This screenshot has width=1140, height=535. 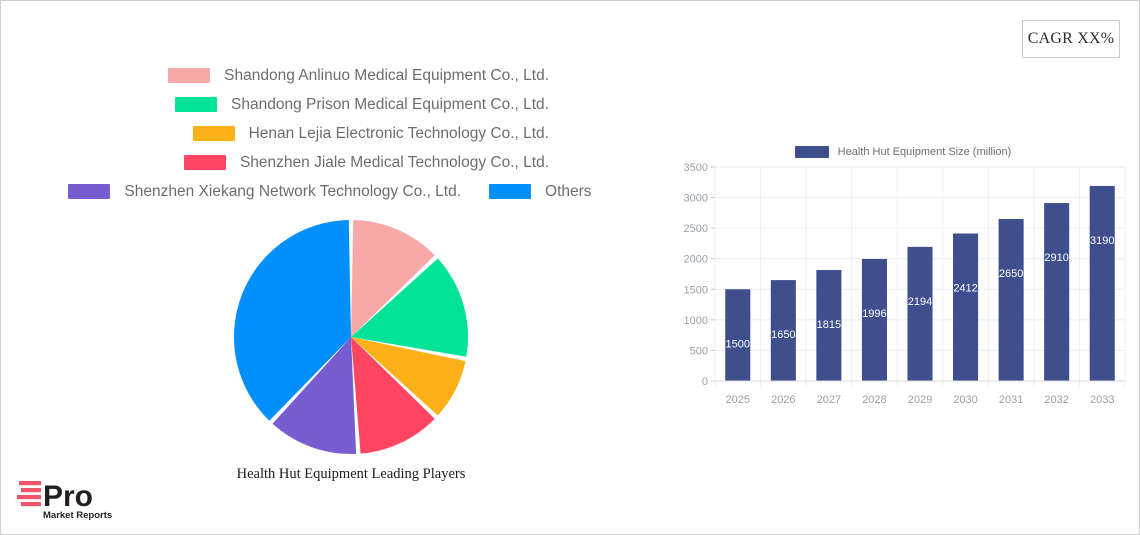 I want to click on cagr-badge: CAGR XX%, so click(x=1071, y=39).